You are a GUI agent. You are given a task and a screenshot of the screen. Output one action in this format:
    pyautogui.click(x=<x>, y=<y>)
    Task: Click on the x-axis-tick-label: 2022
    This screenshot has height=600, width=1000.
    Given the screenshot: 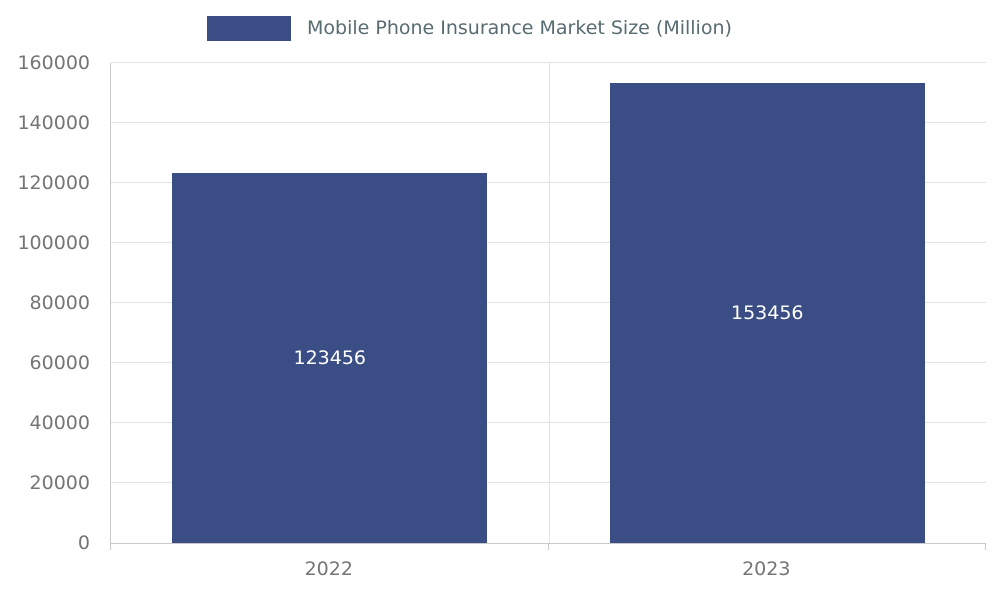 What is the action you would take?
    pyautogui.click(x=328, y=569)
    